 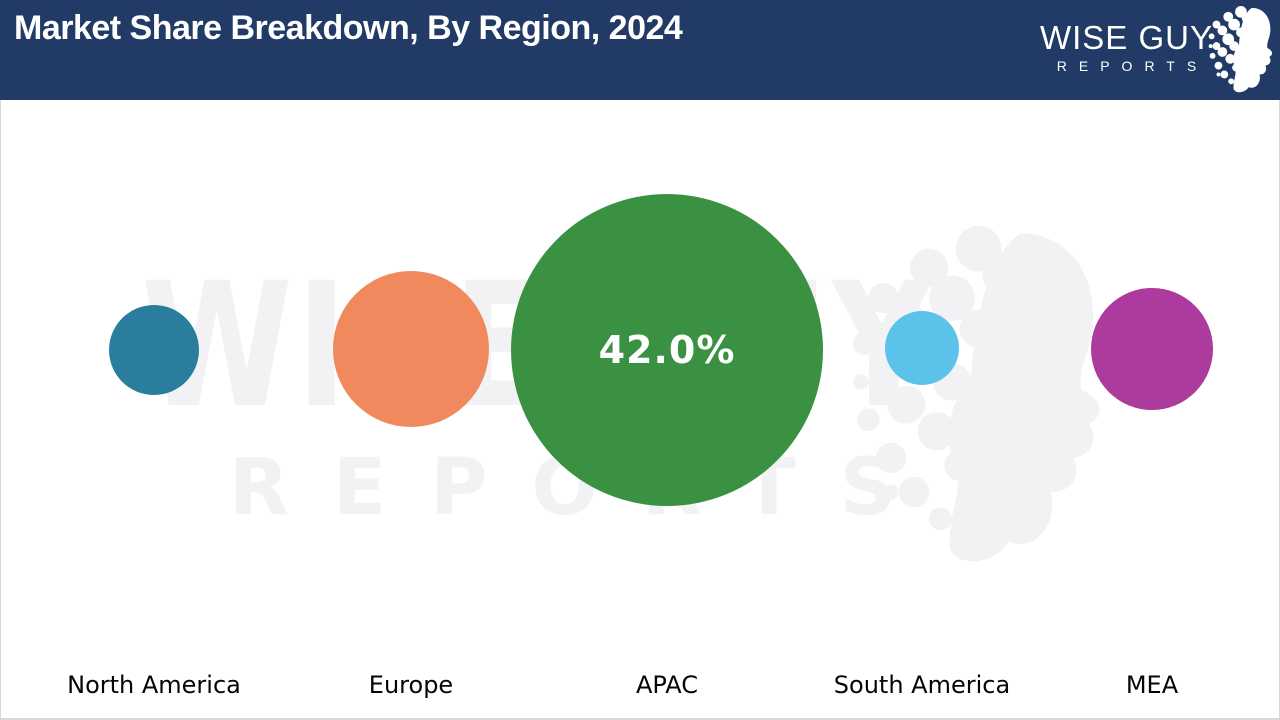 I want to click on category-label-south-america: South America, so click(x=922, y=685).